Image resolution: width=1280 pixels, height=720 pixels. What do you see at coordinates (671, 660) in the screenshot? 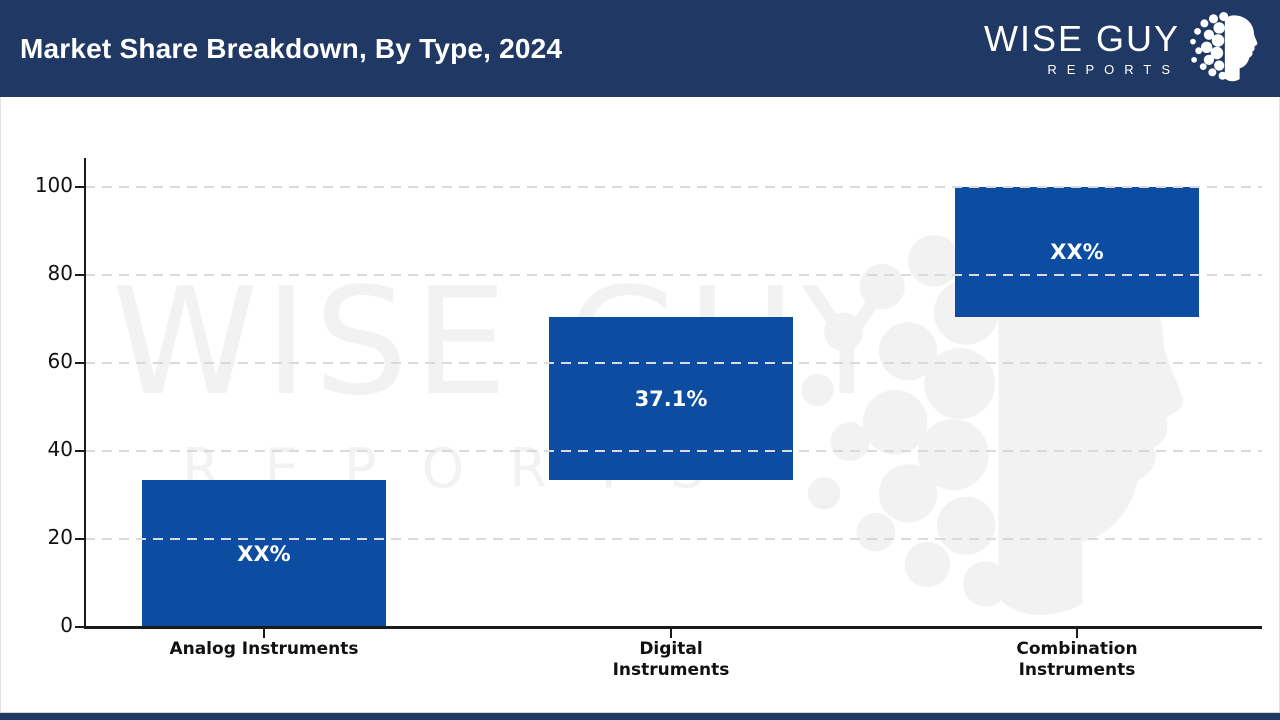
I see `x-category-label: Digital Instruments` at bounding box center [671, 660].